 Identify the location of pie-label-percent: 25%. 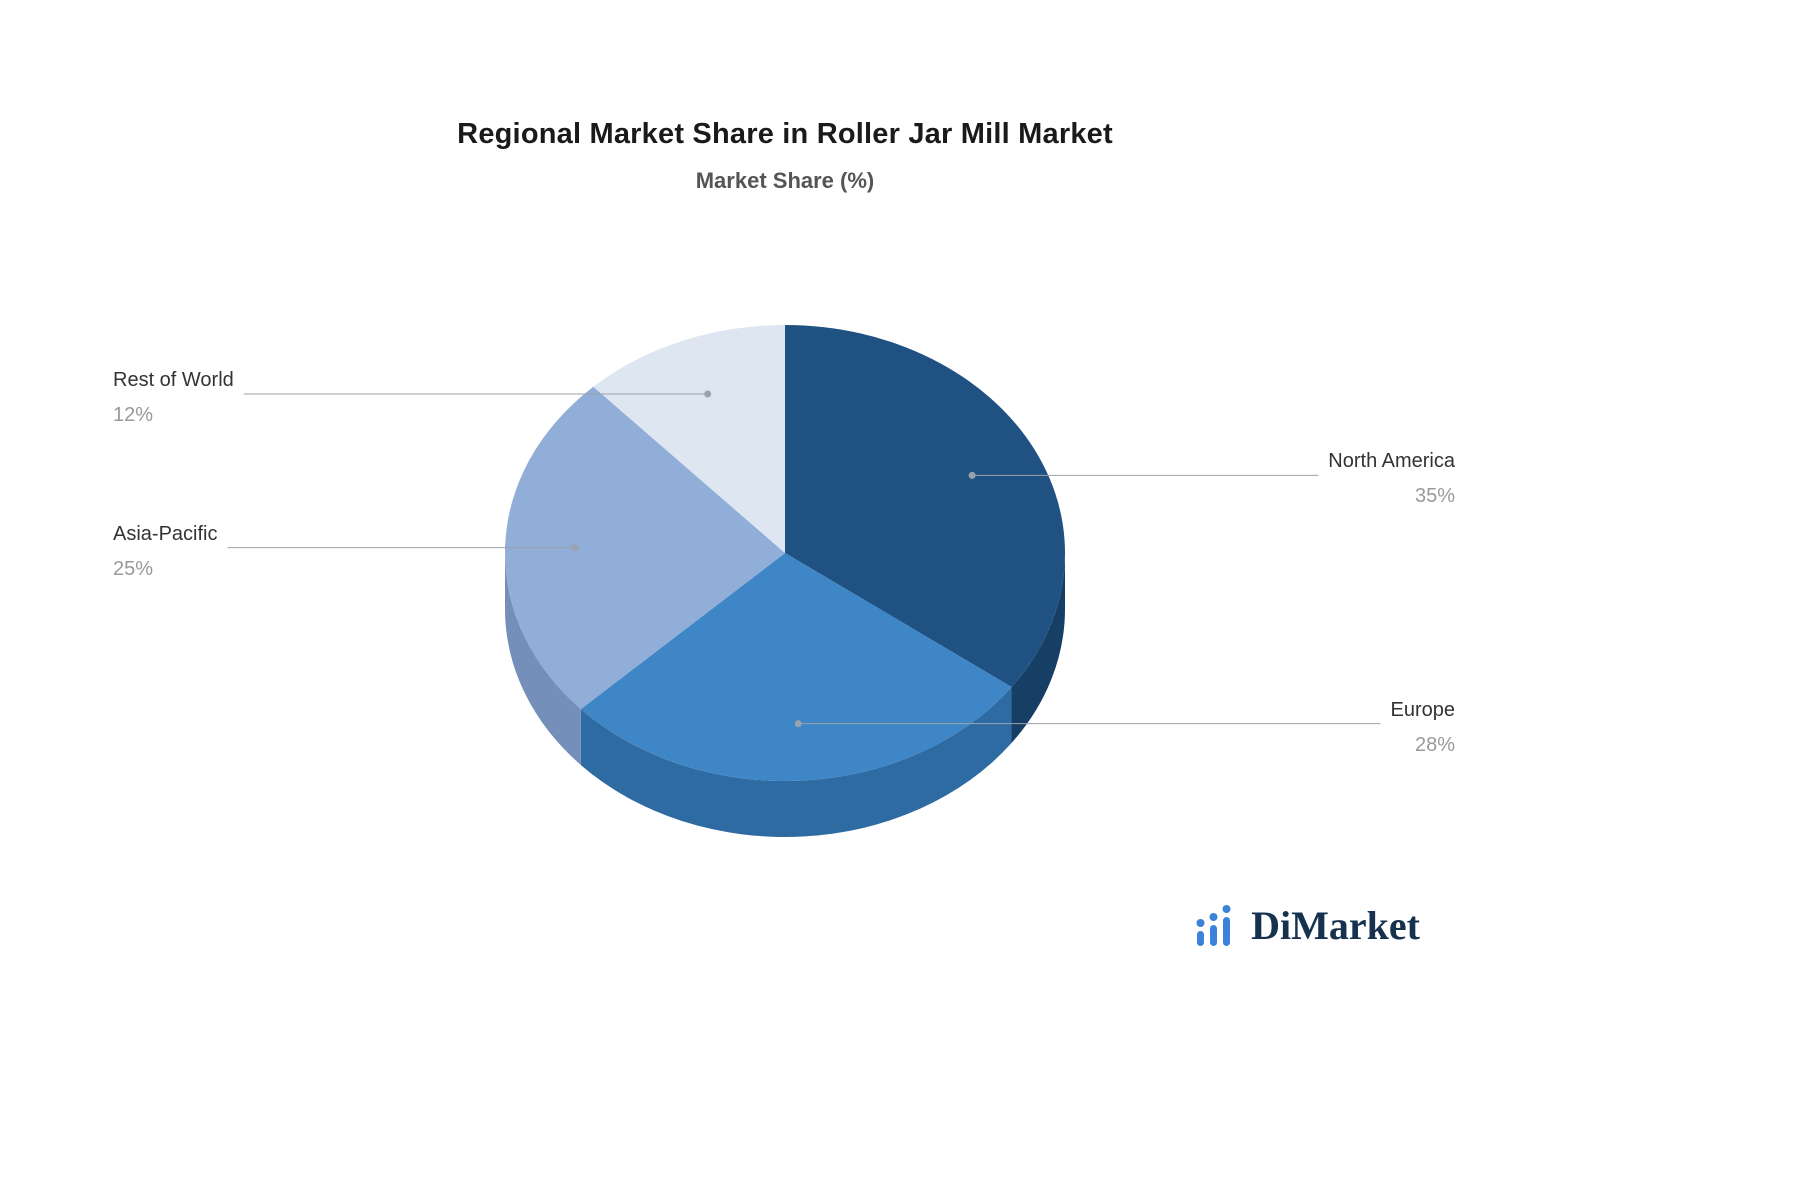
(133, 568).